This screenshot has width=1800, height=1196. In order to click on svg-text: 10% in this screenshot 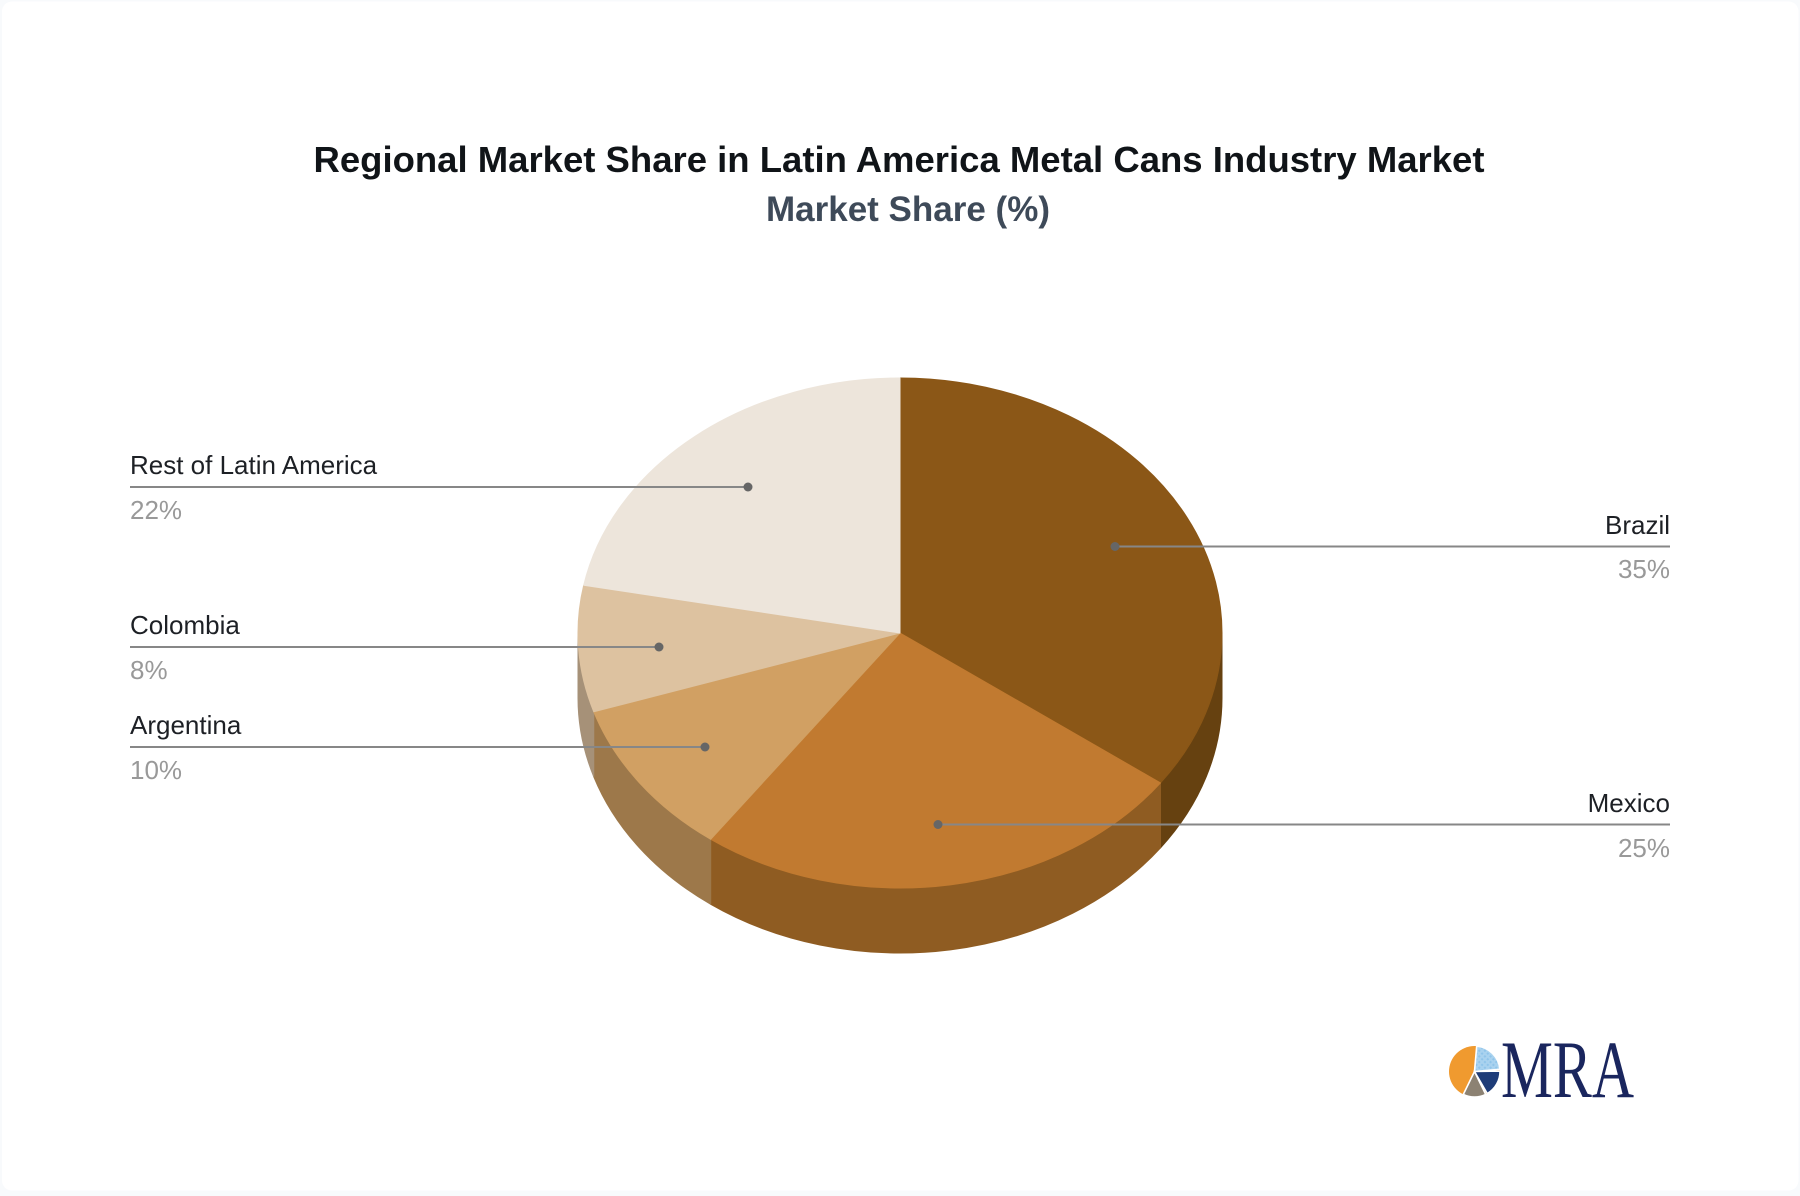, I will do `click(156, 770)`.